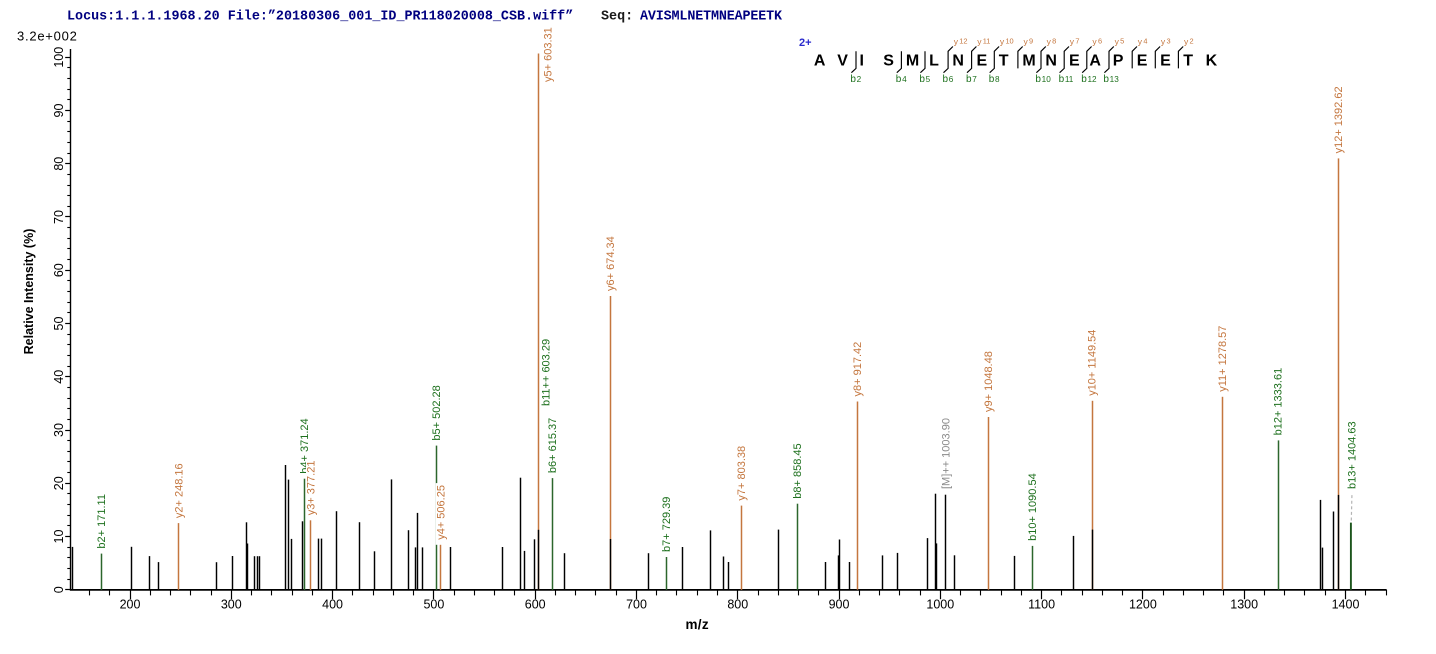 The height and width of the screenshot is (654, 1436). What do you see at coordinates (1352, 455) in the screenshot?
I see `svg-text: b13+ 1404.63` at bounding box center [1352, 455].